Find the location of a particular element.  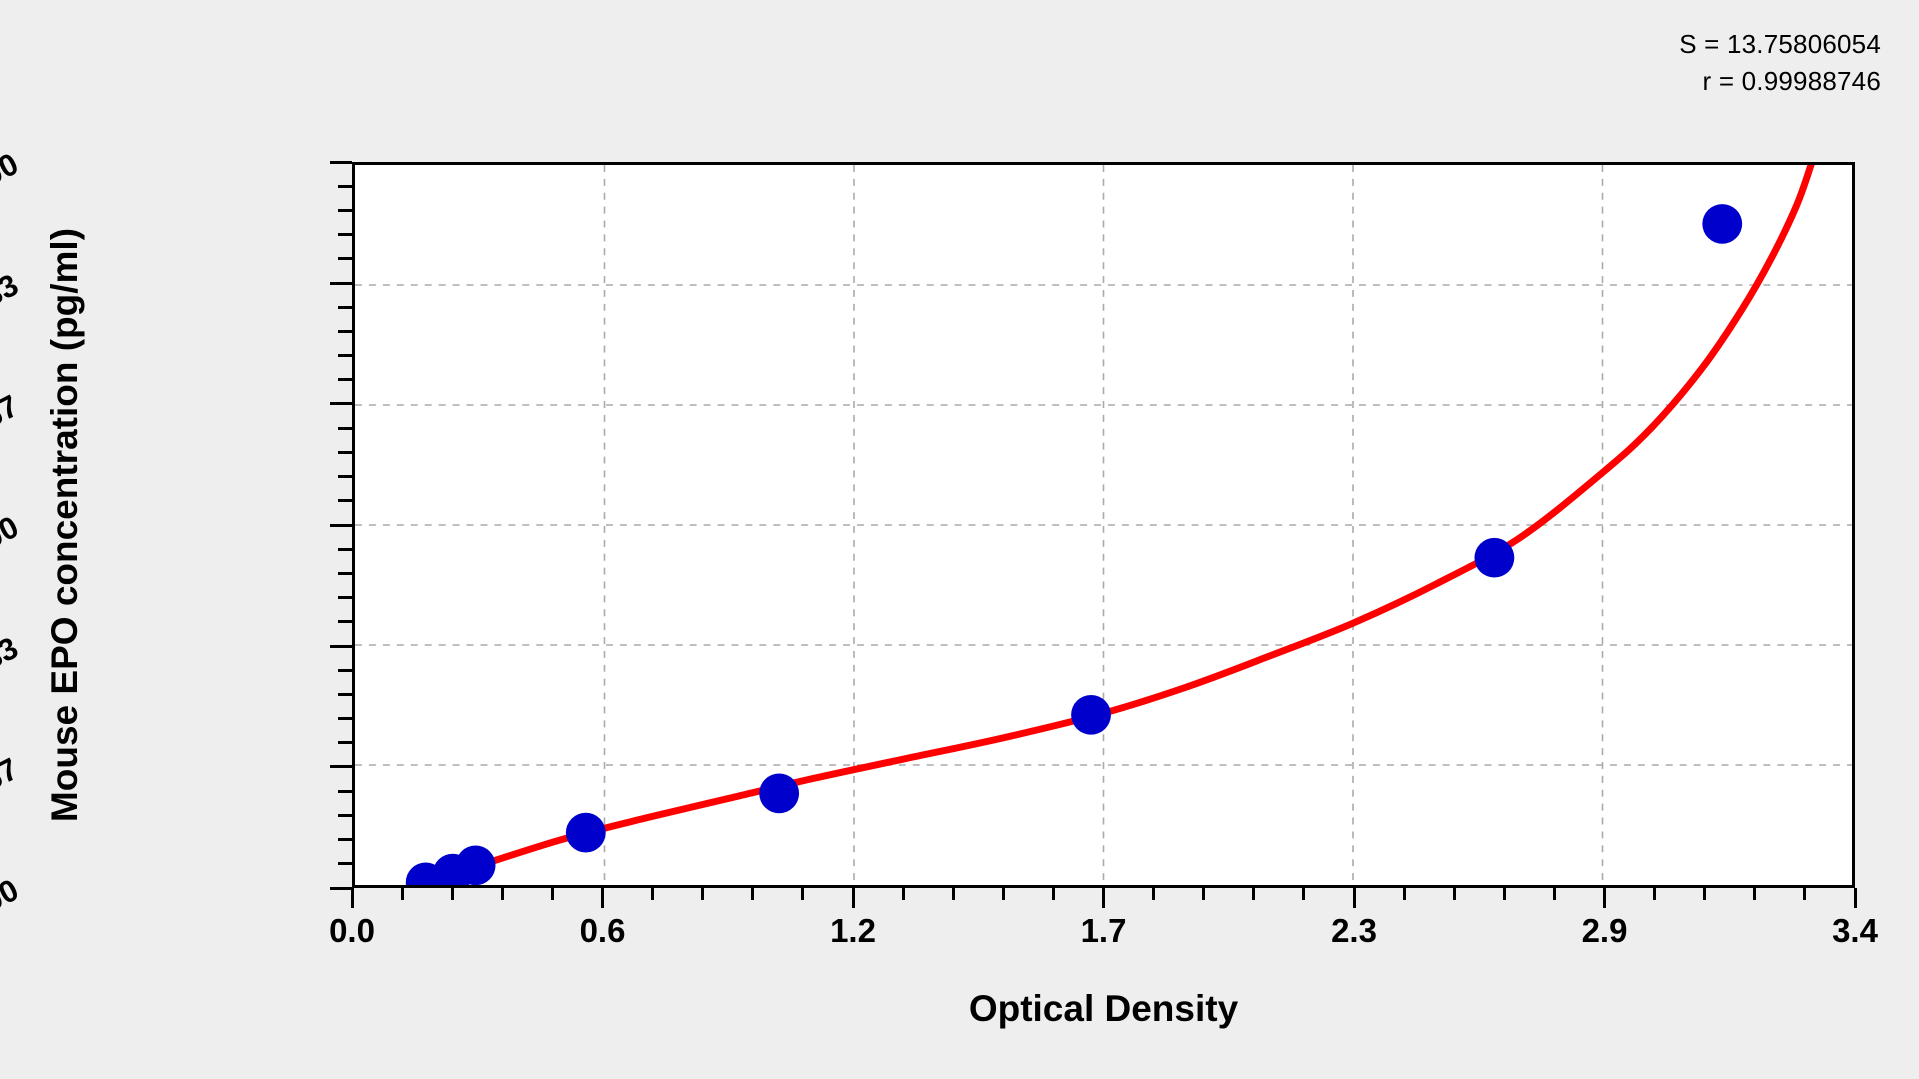

x-tick-label: 2.3 is located at coordinates (1354, 930).